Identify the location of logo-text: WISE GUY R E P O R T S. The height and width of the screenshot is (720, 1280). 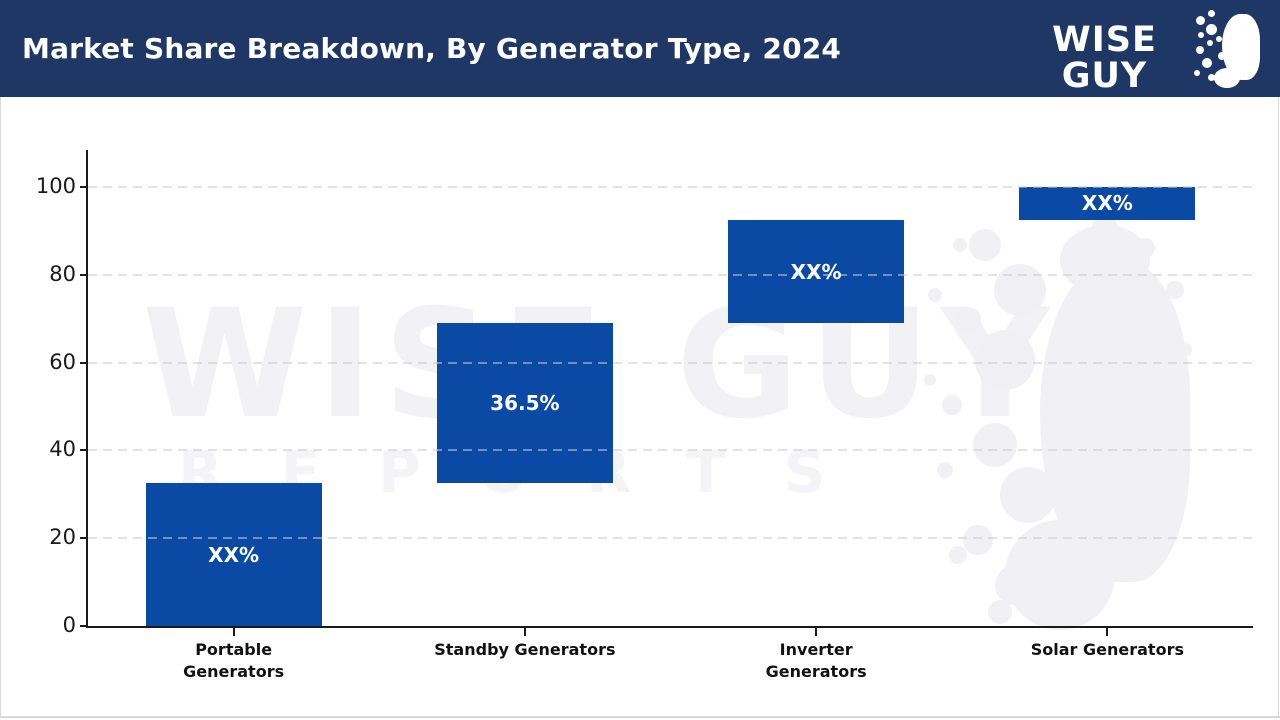
(1104, 74).